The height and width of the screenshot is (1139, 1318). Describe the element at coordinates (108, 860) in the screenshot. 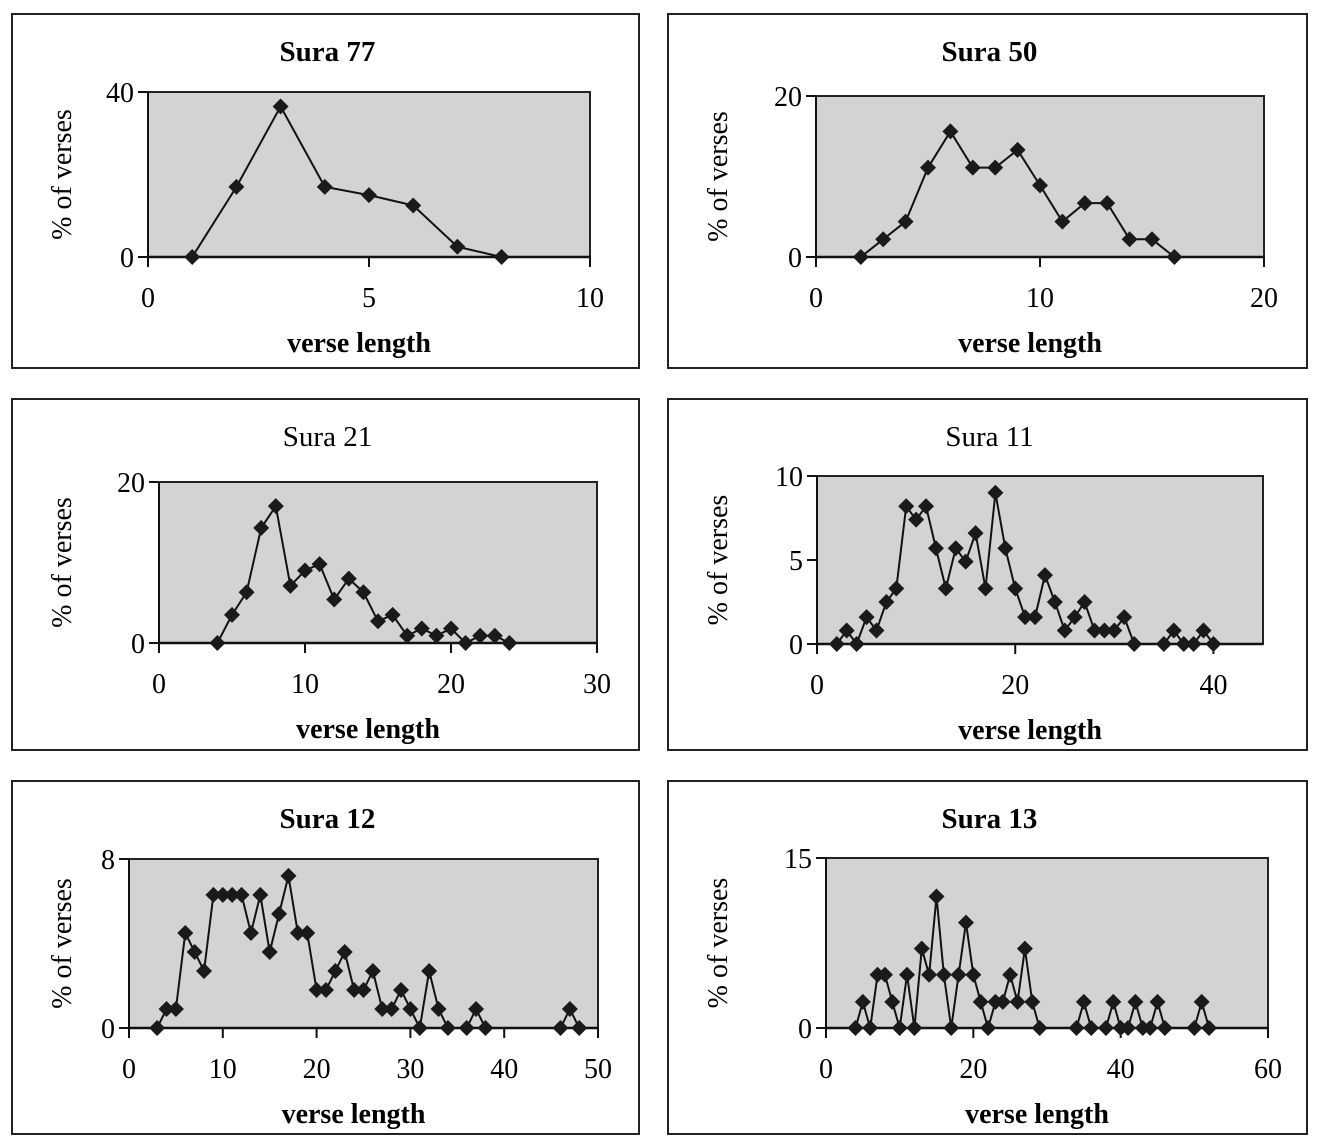

I see `y-tick-label: 8` at that location.